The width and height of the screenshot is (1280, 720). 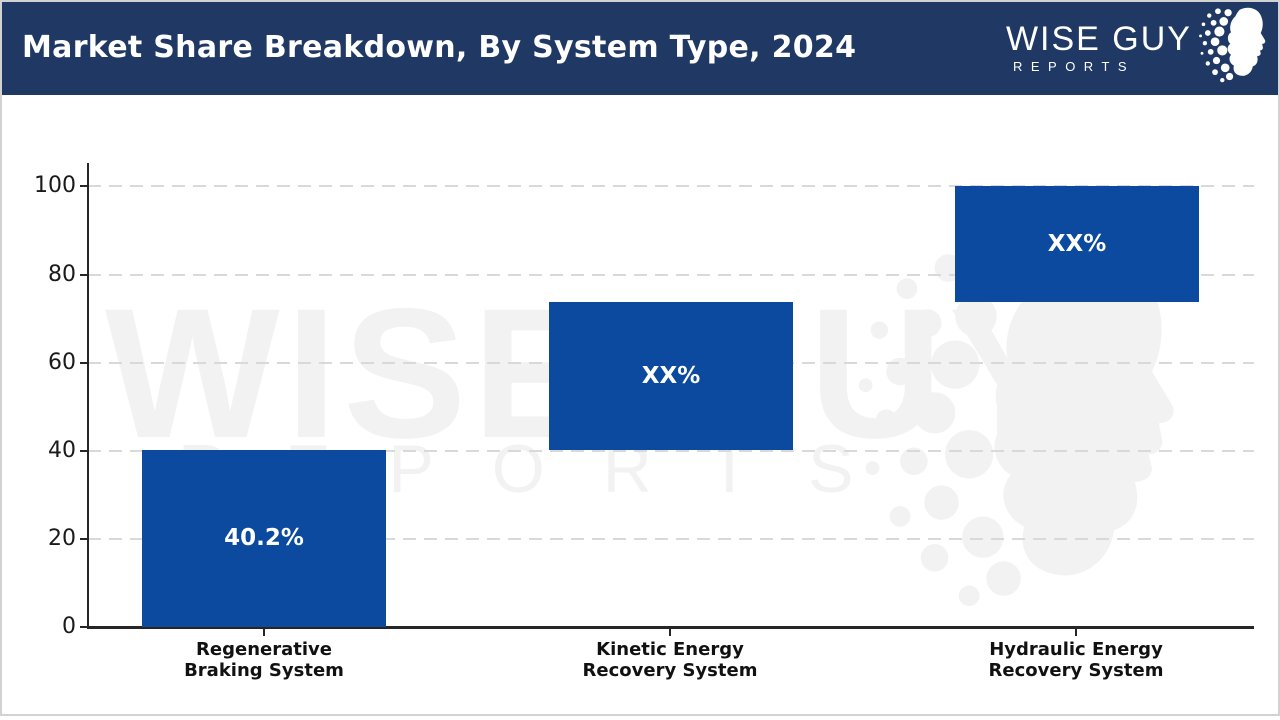 I want to click on wise-guy-logo: WISE GUY REPORTS, so click(x=1137, y=47).